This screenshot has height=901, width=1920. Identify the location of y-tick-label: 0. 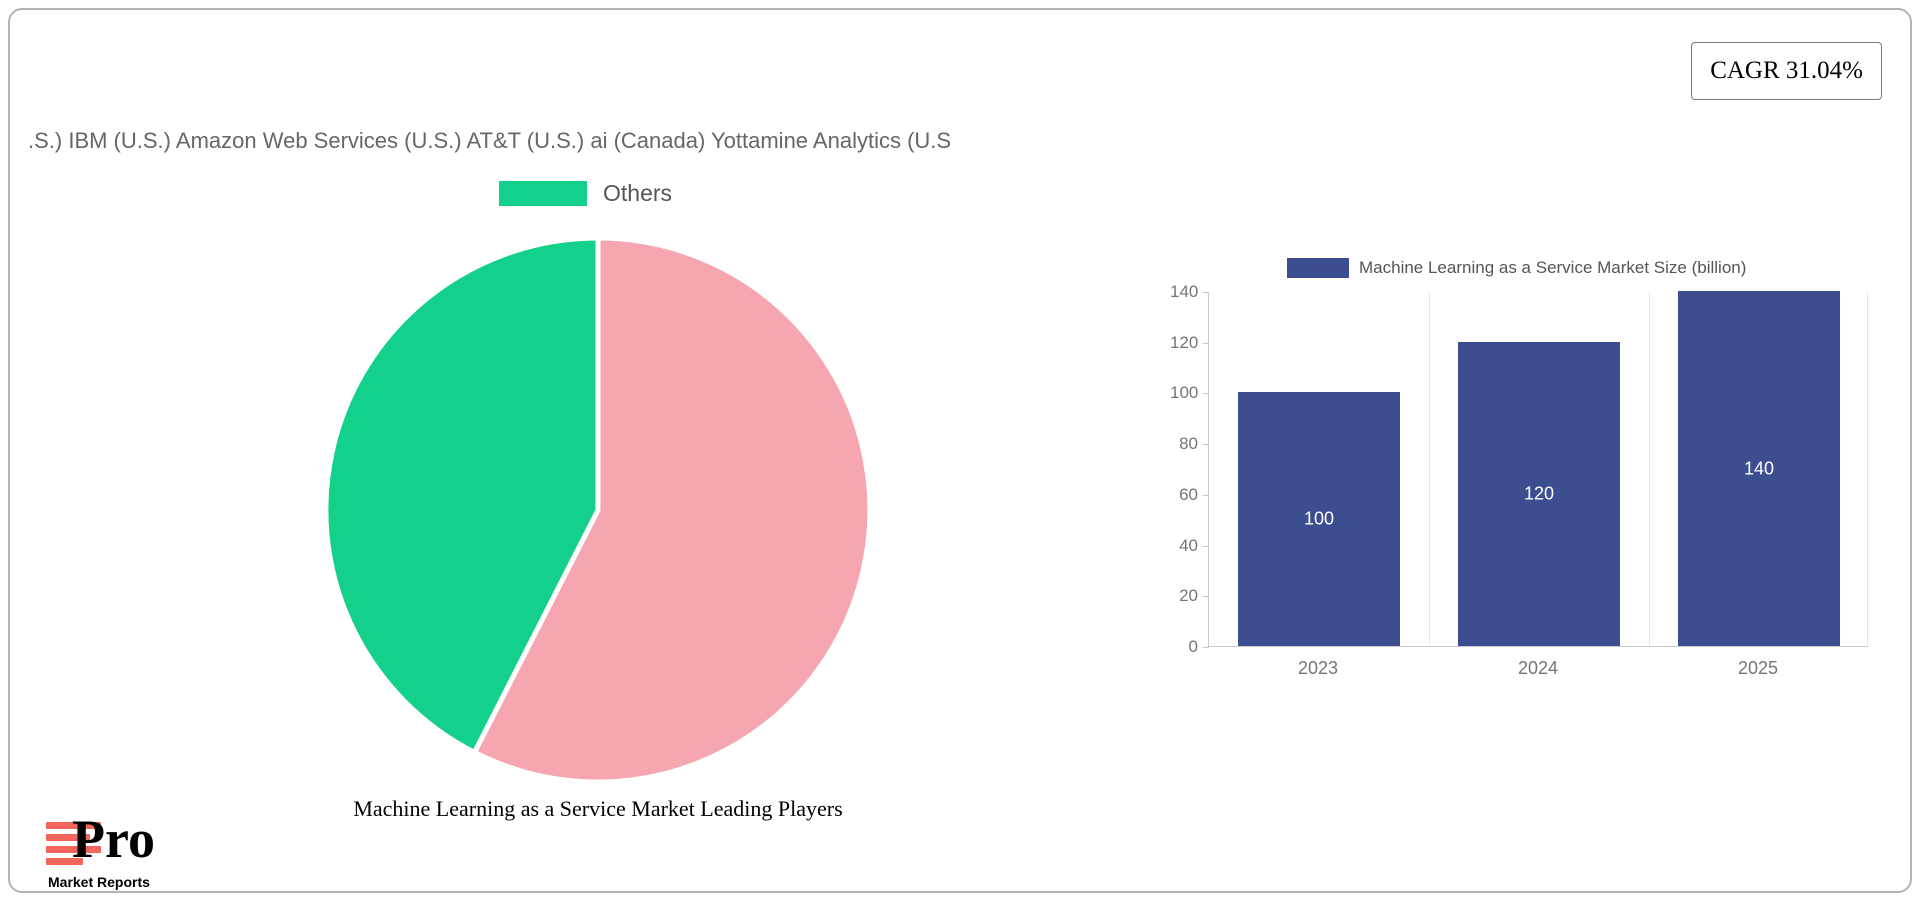
(1193, 646).